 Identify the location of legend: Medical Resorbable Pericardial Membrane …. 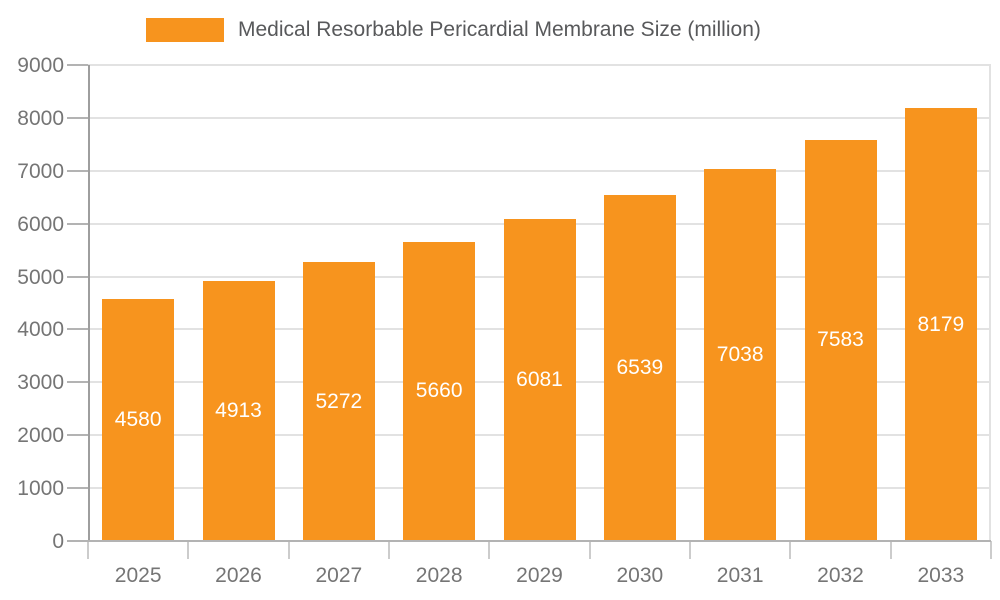
(453, 30).